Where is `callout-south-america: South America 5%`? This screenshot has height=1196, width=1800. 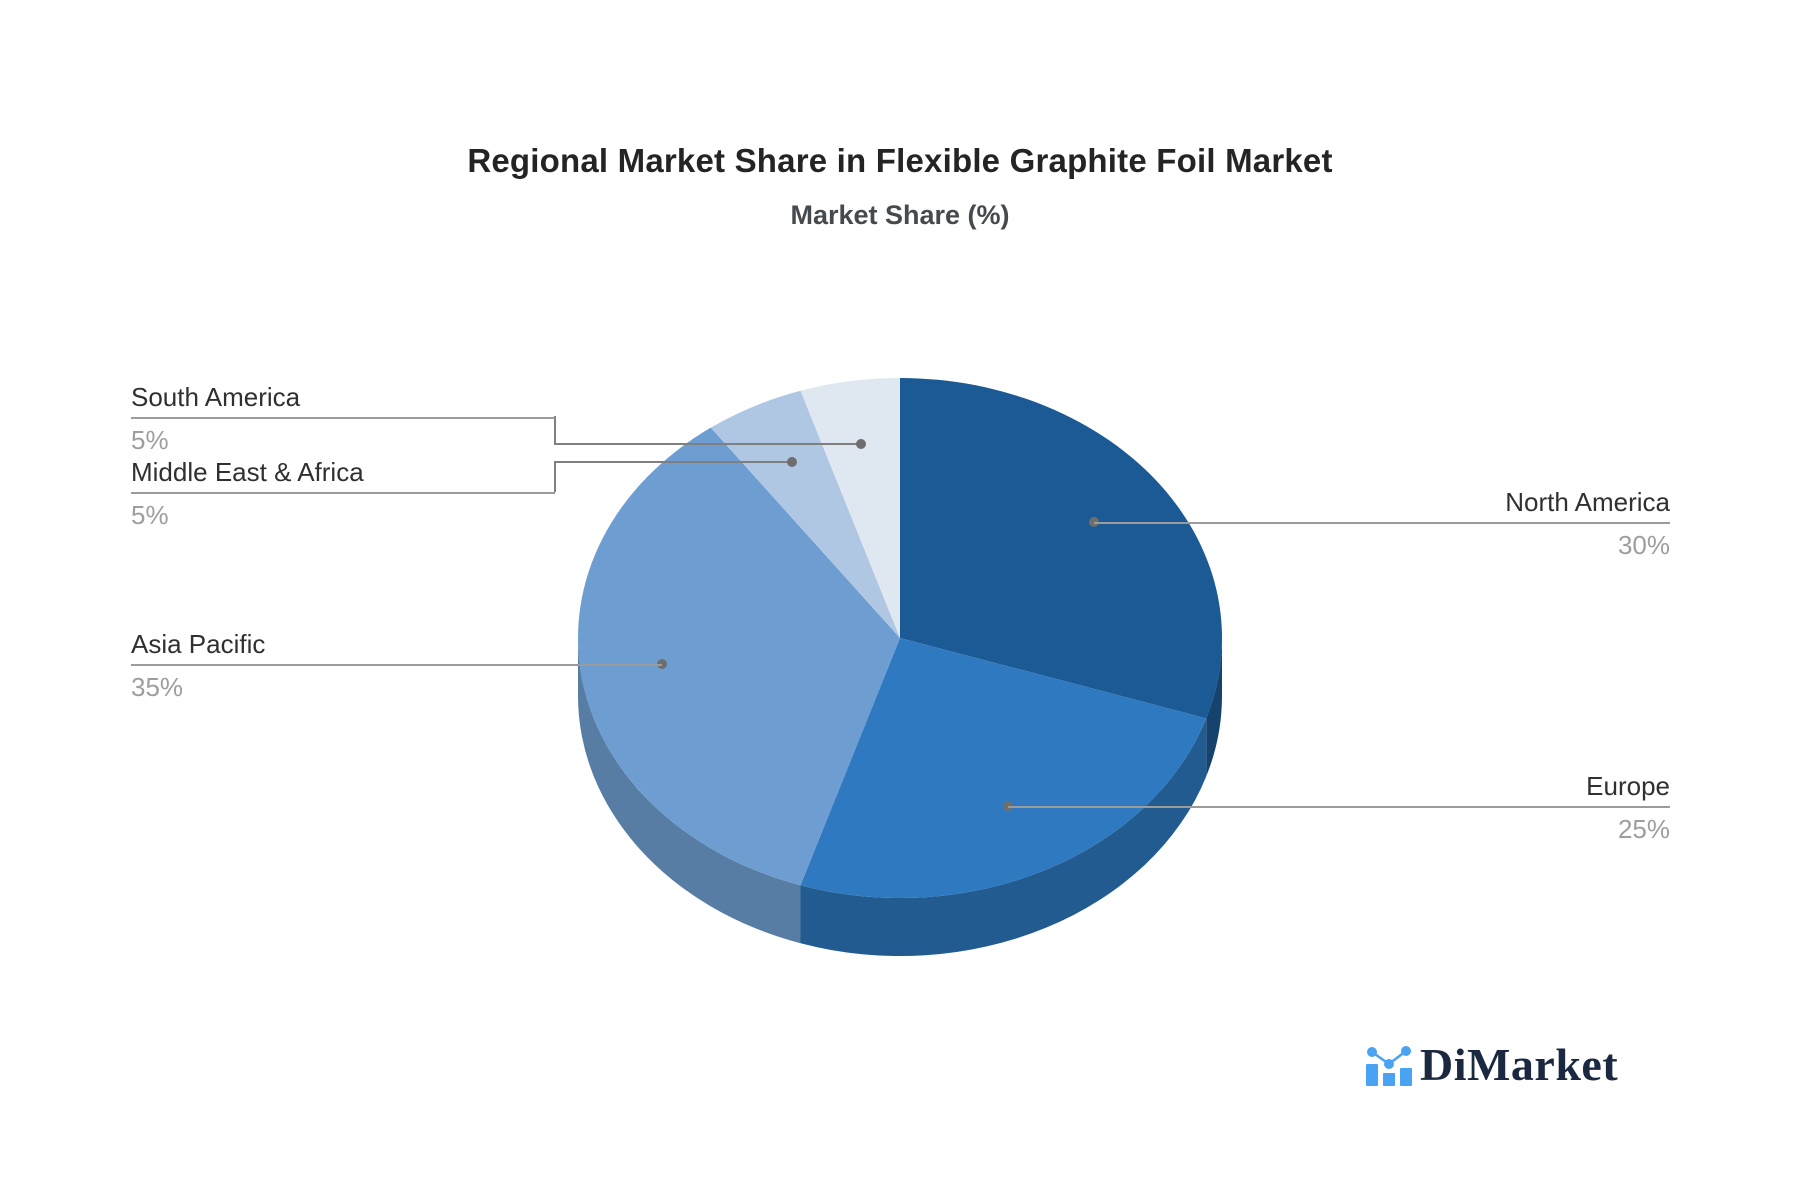
callout-south-america: South America 5% is located at coordinates (343, 418).